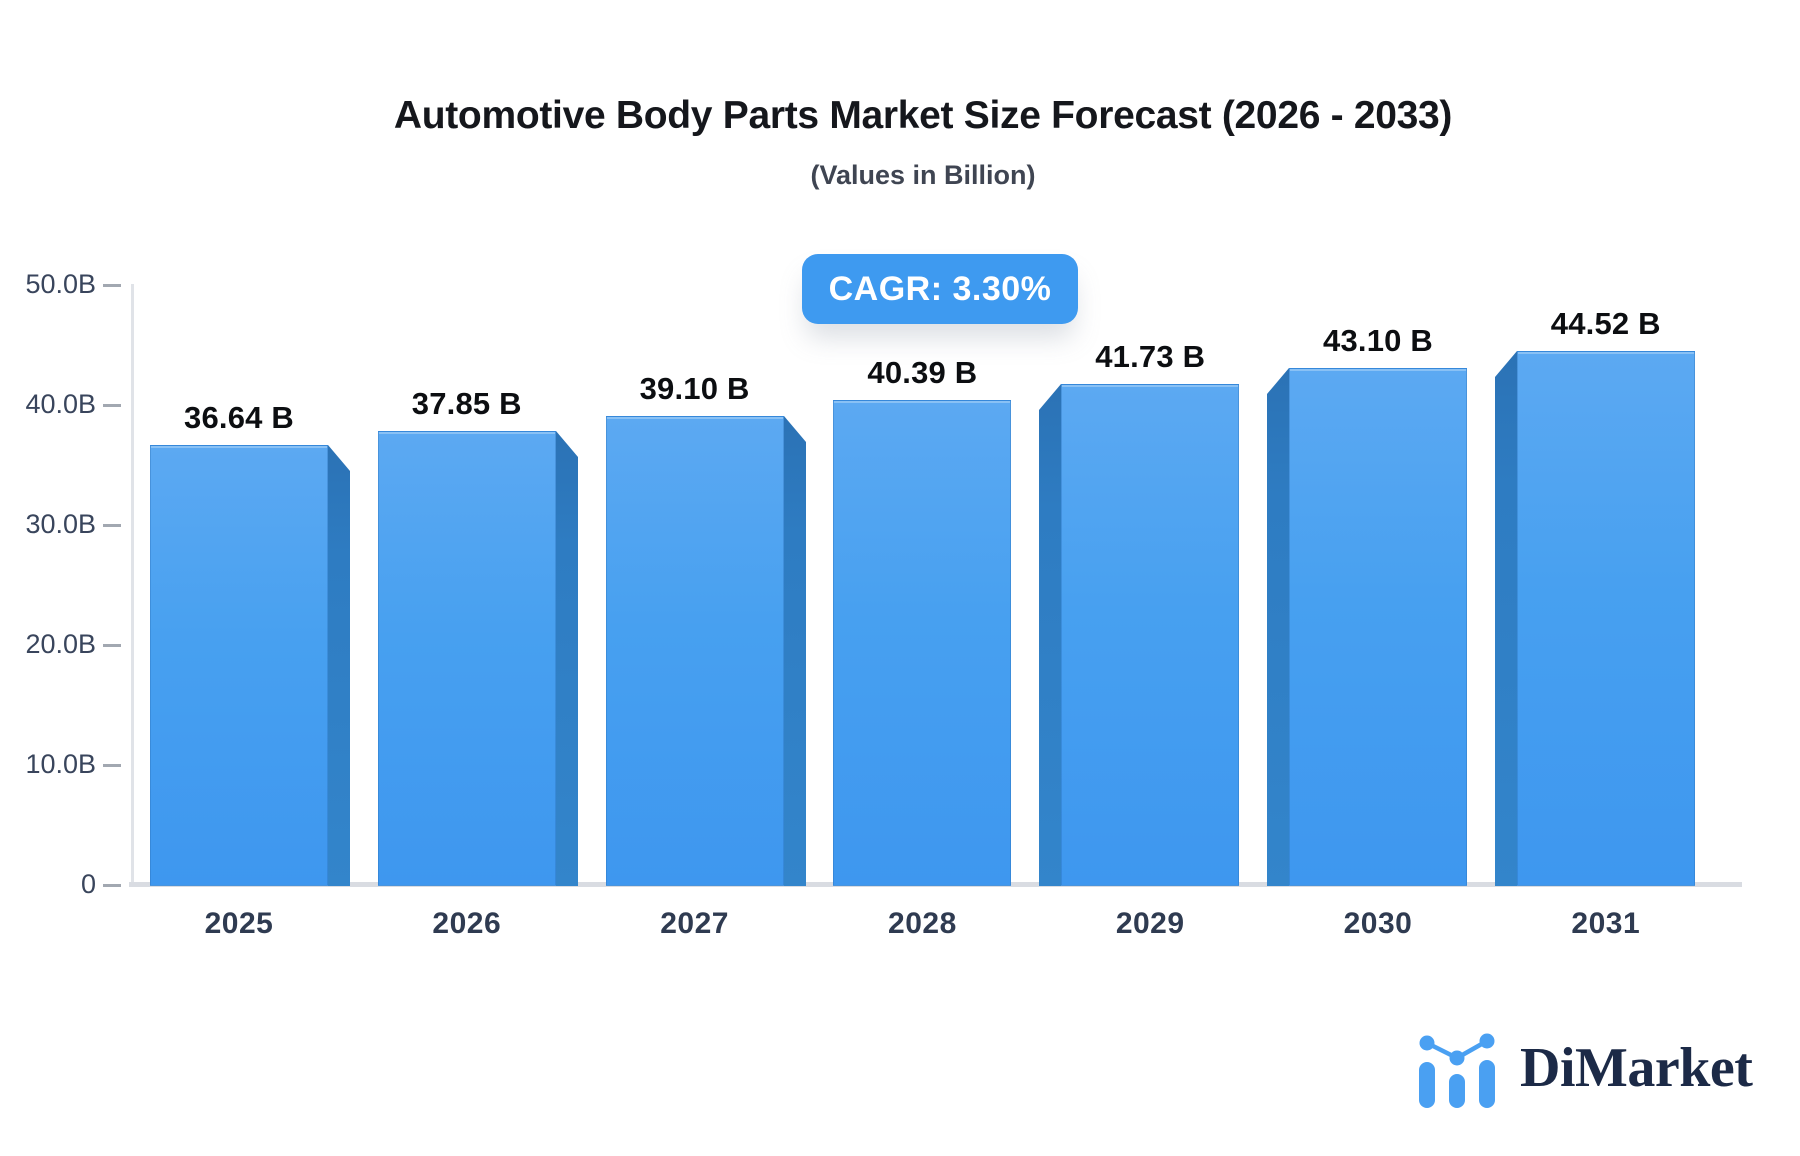 This screenshot has width=1800, height=1156. I want to click on y-axis-label: 40.0B, so click(60, 404).